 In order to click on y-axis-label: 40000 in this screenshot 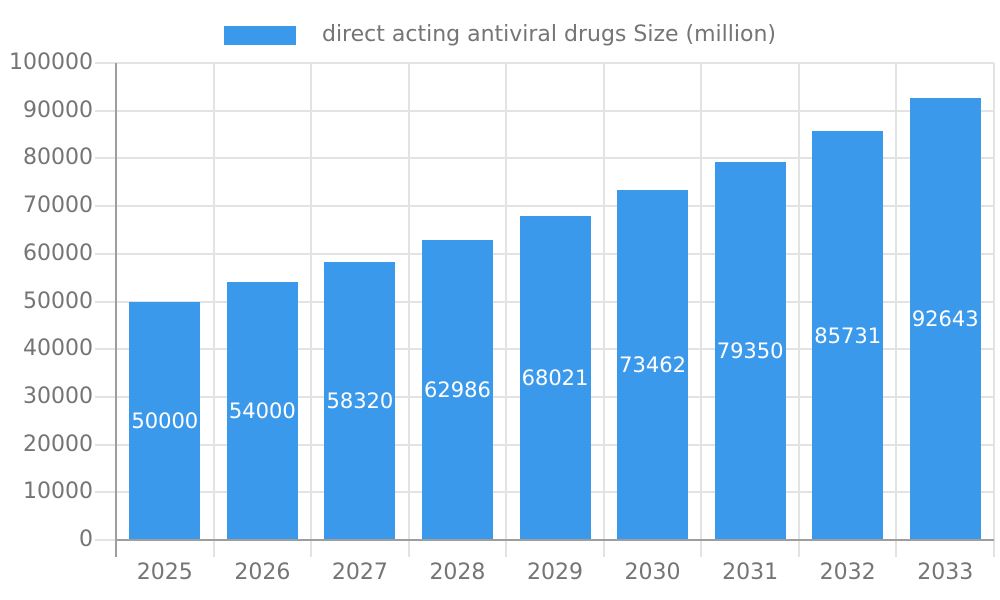, I will do `click(58, 349)`.